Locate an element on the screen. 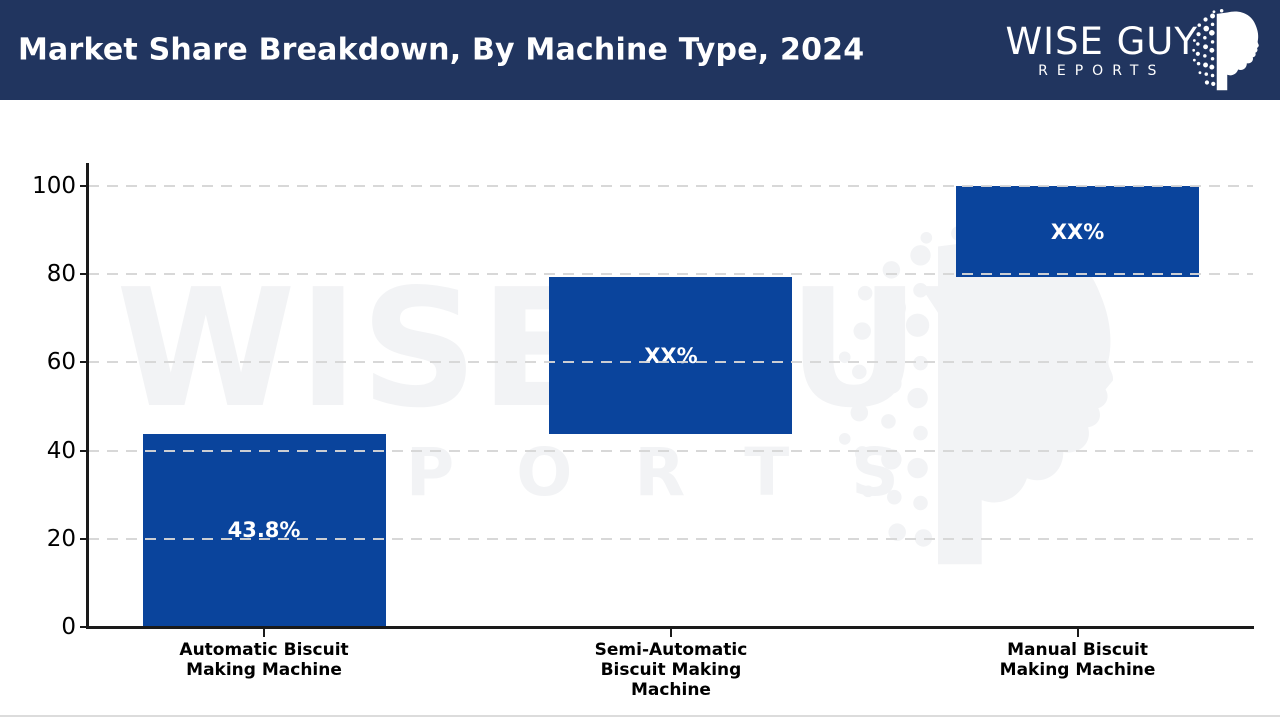 The width and height of the screenshot is (1280, 720). brand-face-icon is located at coordinates (1229, 51).